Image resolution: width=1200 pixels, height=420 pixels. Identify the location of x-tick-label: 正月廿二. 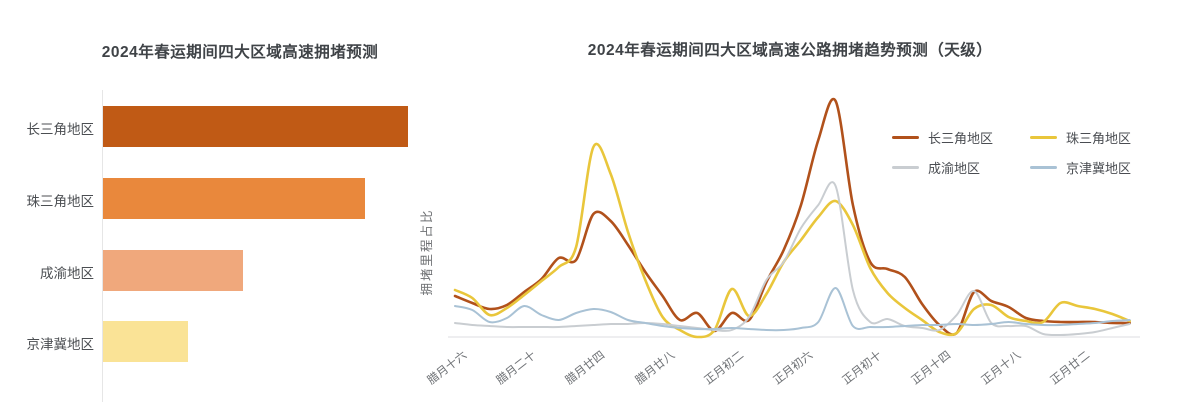
(1070, 368).